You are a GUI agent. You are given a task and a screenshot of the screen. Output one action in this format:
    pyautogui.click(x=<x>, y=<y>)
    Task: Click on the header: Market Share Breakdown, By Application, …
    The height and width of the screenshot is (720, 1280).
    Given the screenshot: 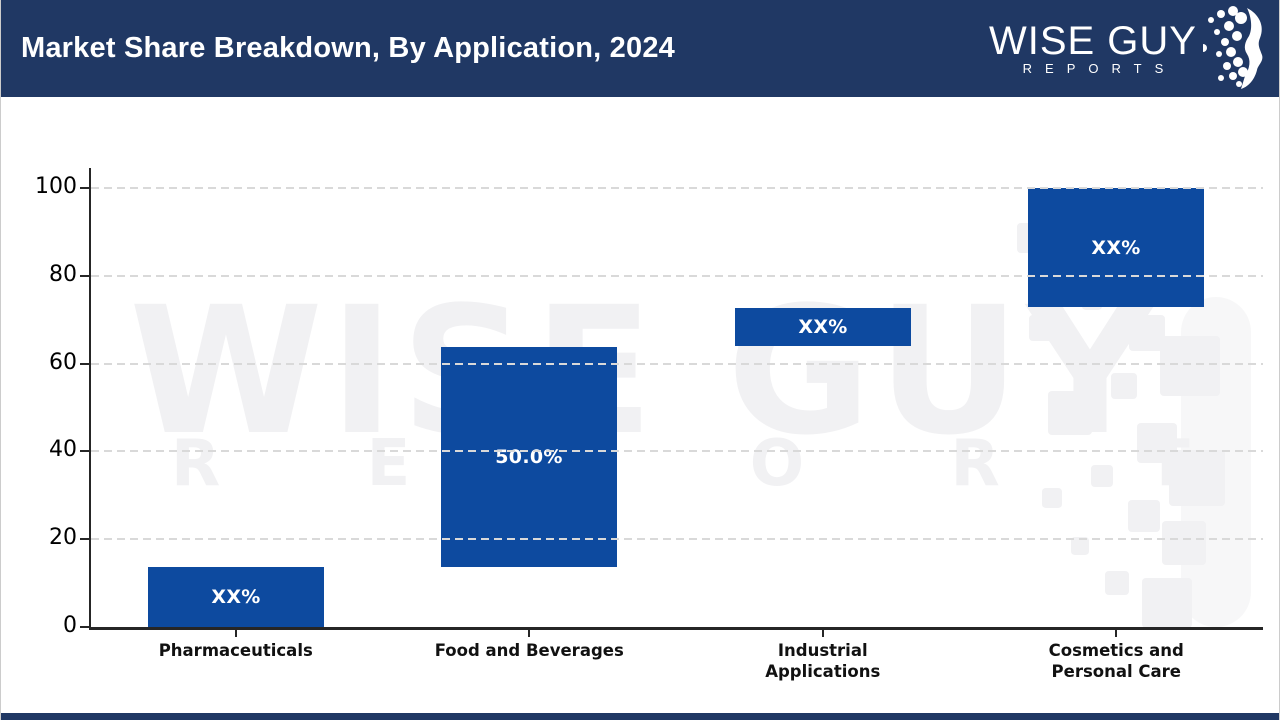 What is the action you would take?
    pyautogui.click(x=640, y=48)
    